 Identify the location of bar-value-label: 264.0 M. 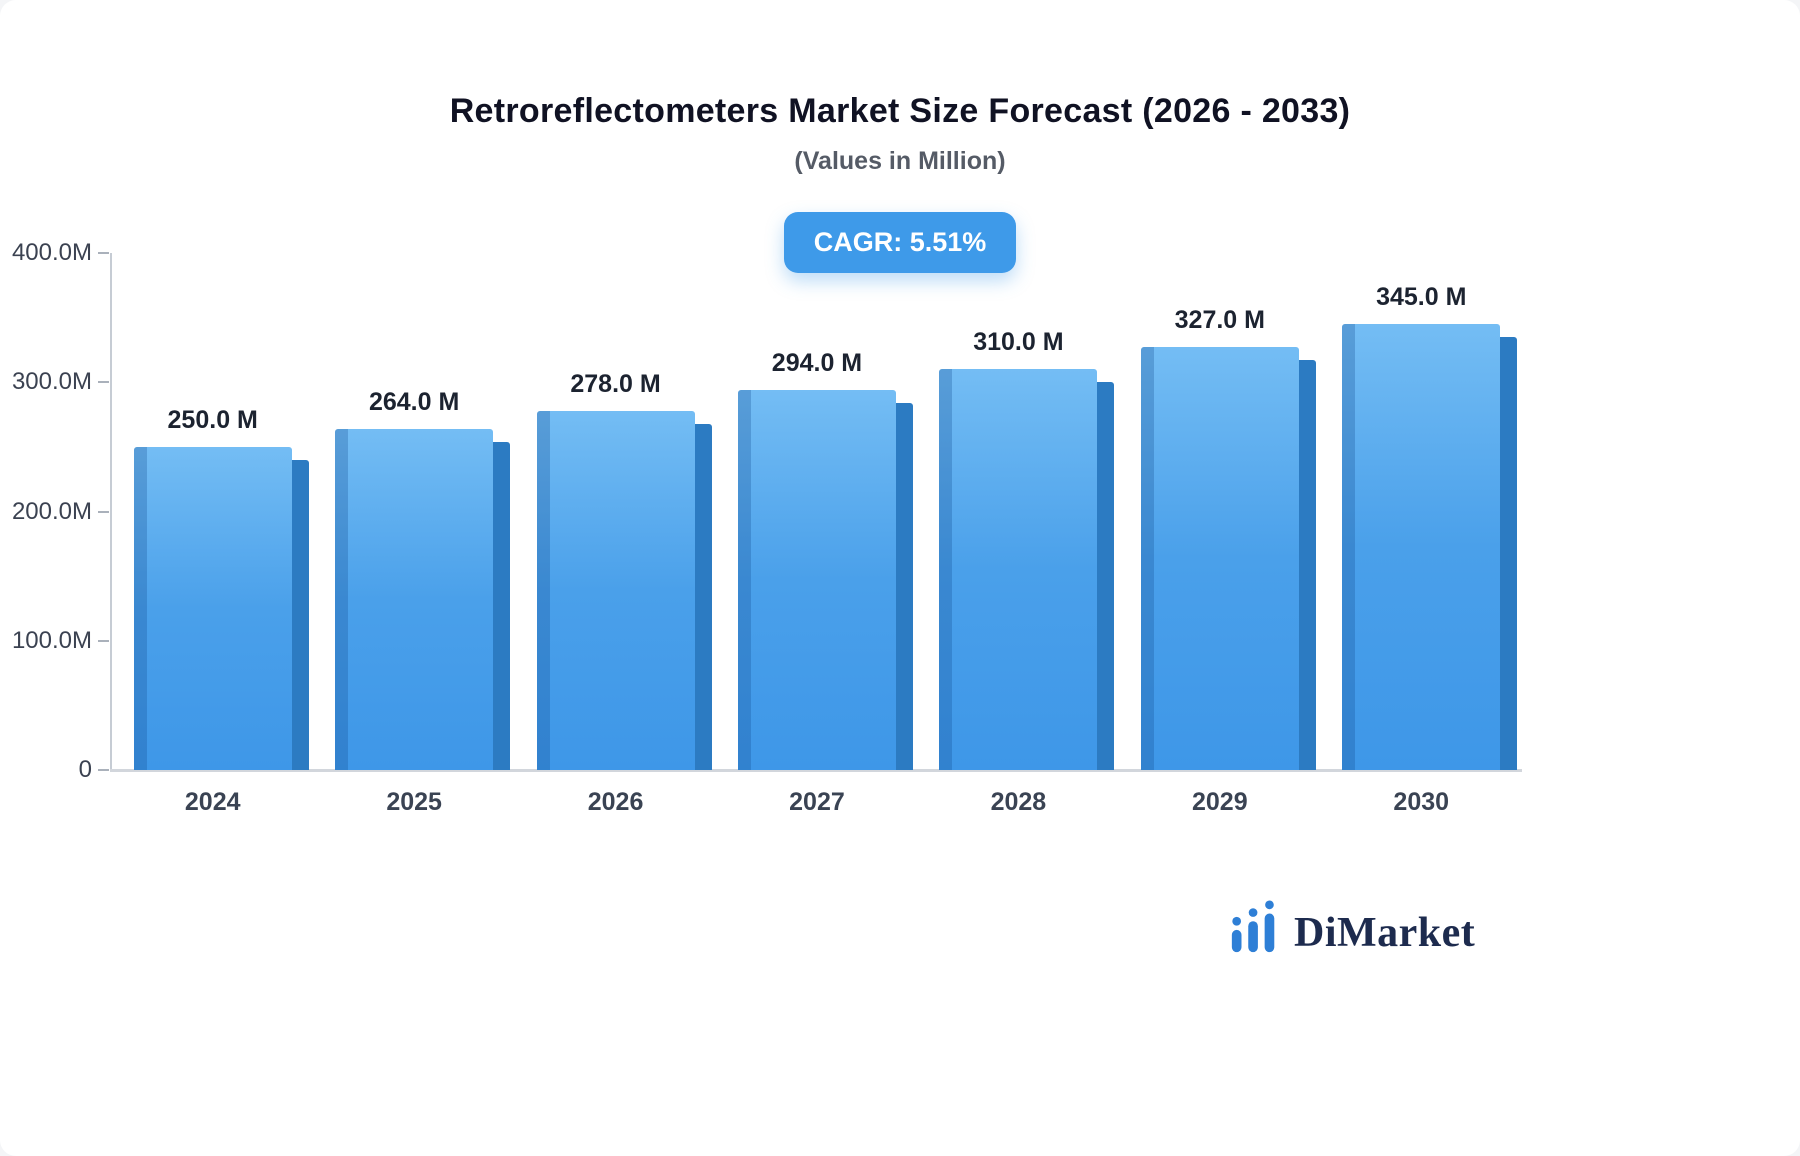
(414, 401).